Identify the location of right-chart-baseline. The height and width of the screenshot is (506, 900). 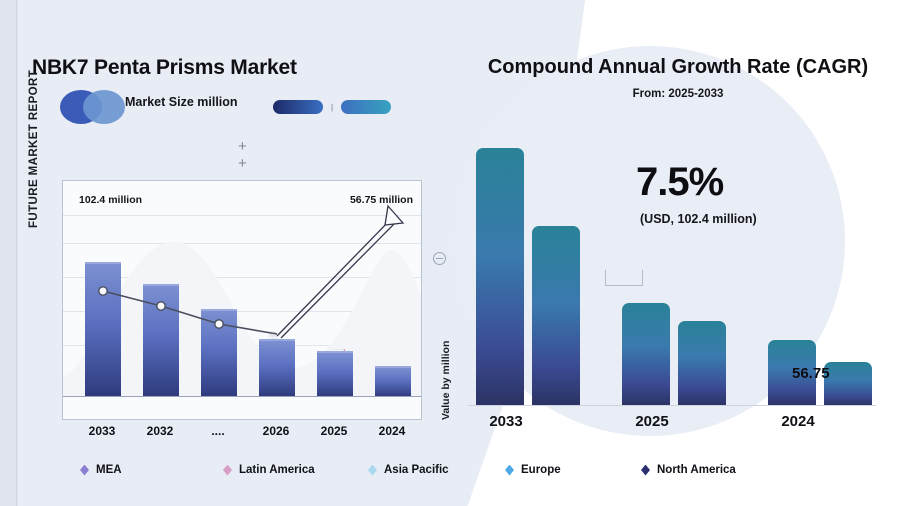
(672, 405).